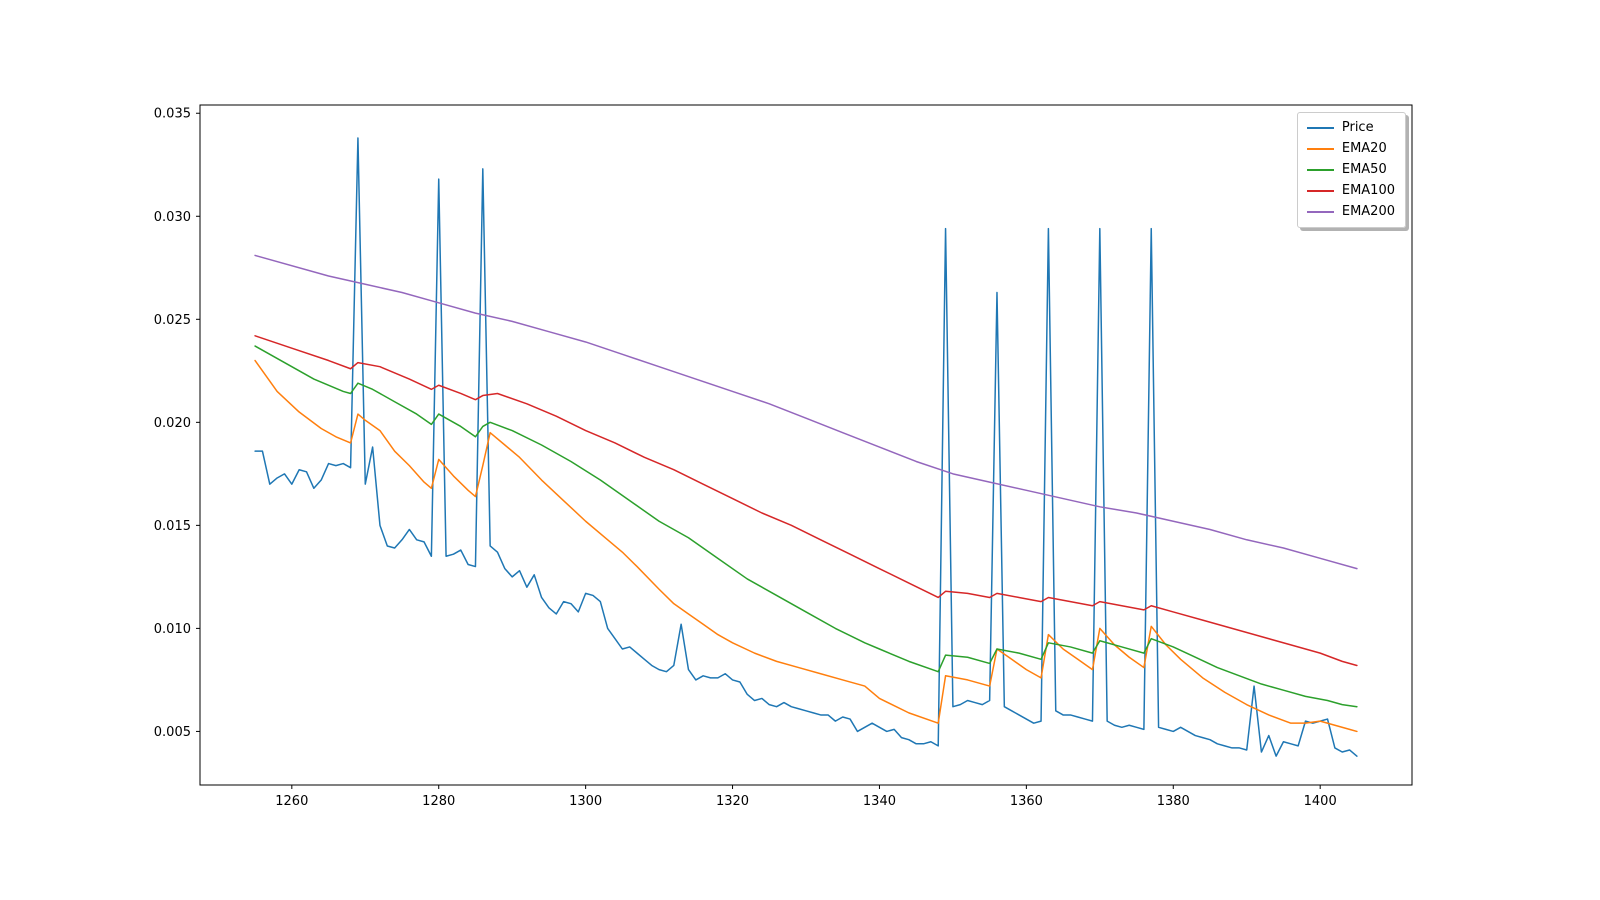  I want to click on legend-label: EMA200, so click(1368, 211).